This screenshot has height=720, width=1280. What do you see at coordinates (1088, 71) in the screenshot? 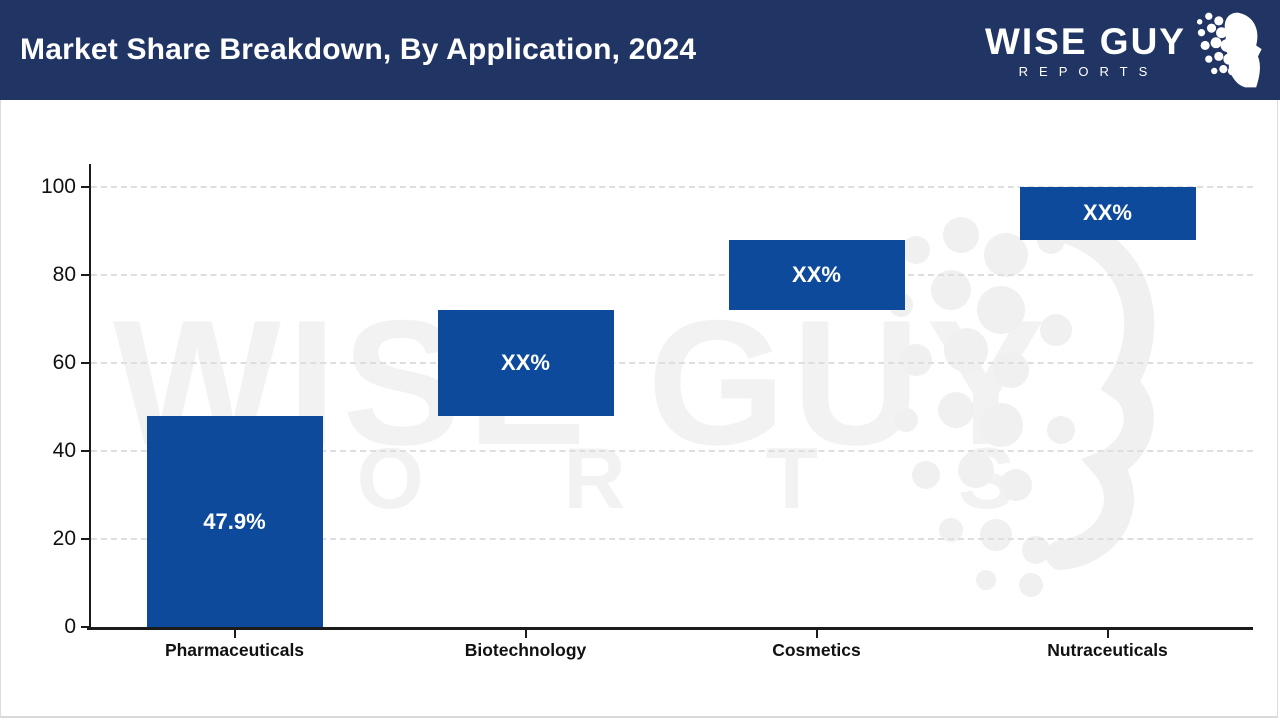
I see `logo-wordmark-sub: REPORTS` at bounding box center [1088, 71].